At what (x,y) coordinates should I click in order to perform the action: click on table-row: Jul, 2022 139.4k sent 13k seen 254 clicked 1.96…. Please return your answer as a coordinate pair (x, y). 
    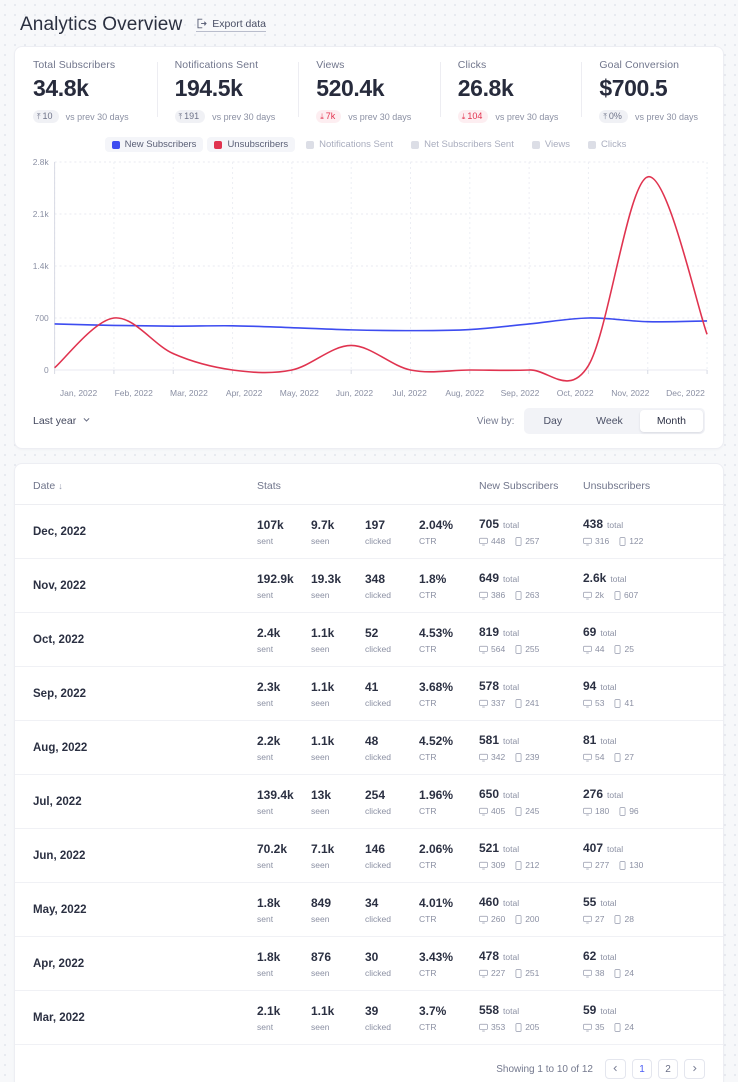
    Looking at the image, I should click on (369, 802).